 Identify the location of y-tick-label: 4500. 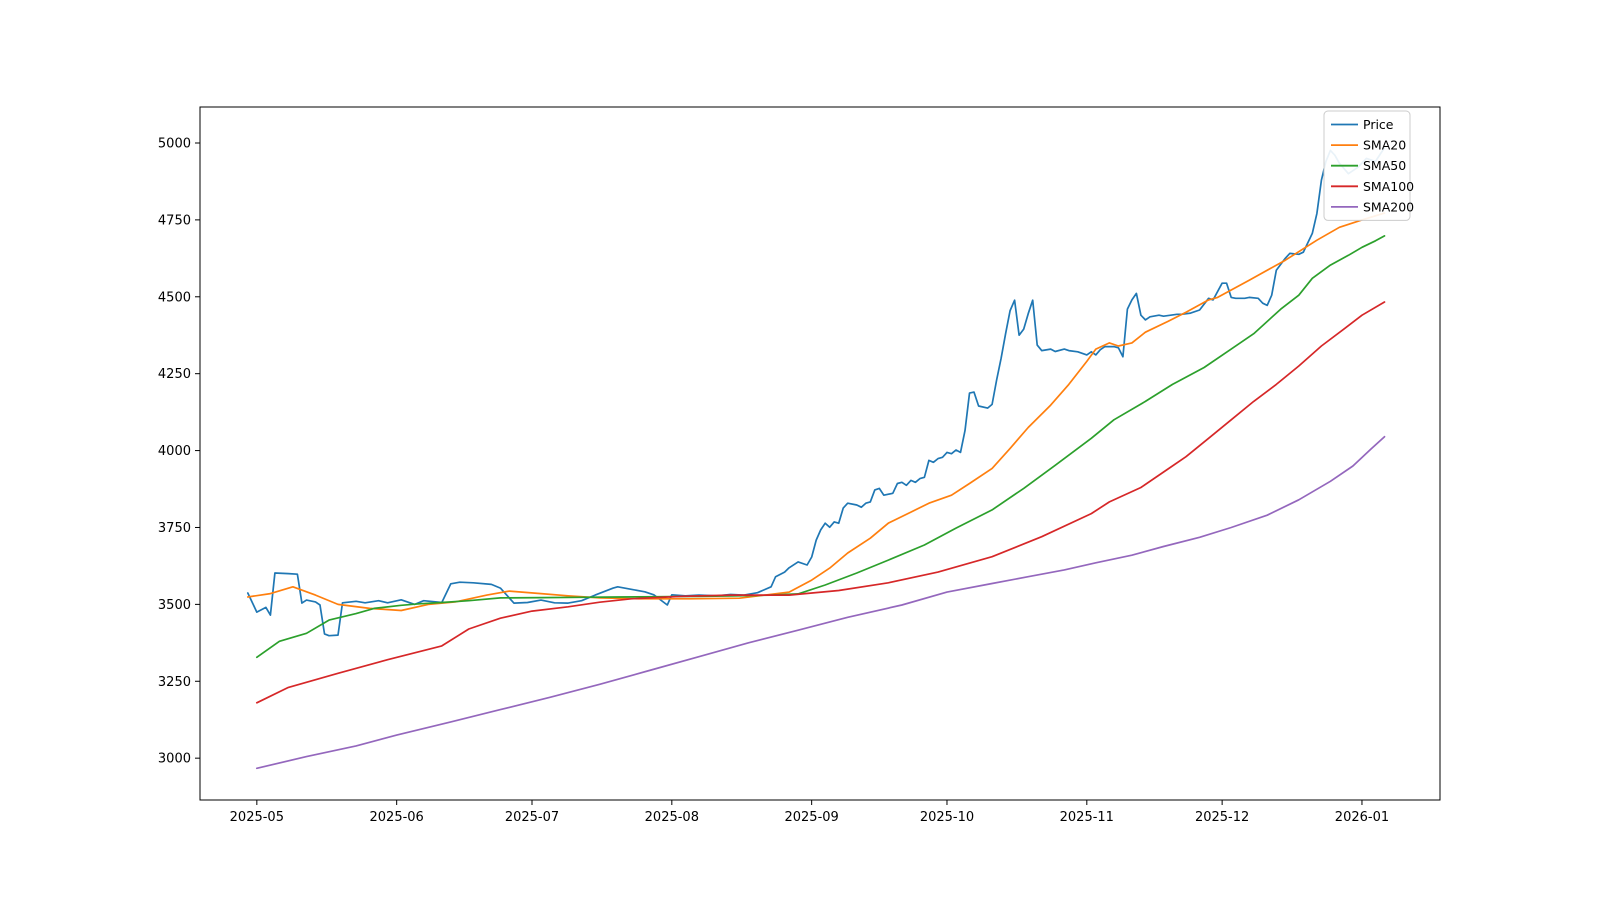
(174, 297).